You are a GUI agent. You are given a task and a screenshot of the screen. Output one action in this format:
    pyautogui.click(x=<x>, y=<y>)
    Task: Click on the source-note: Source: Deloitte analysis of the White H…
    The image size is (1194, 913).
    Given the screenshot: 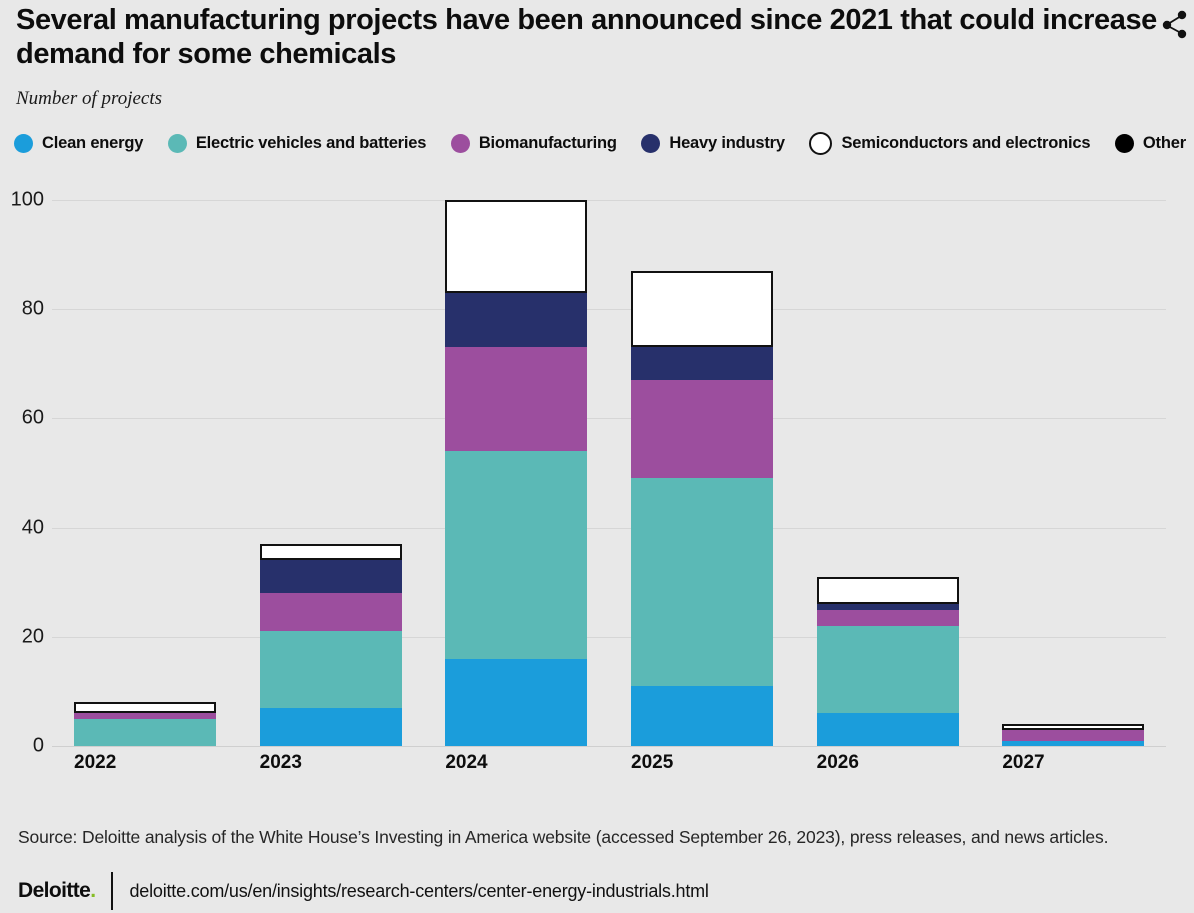 What is the action you would take?
    pyautogui.click(x=563, y=837)
    